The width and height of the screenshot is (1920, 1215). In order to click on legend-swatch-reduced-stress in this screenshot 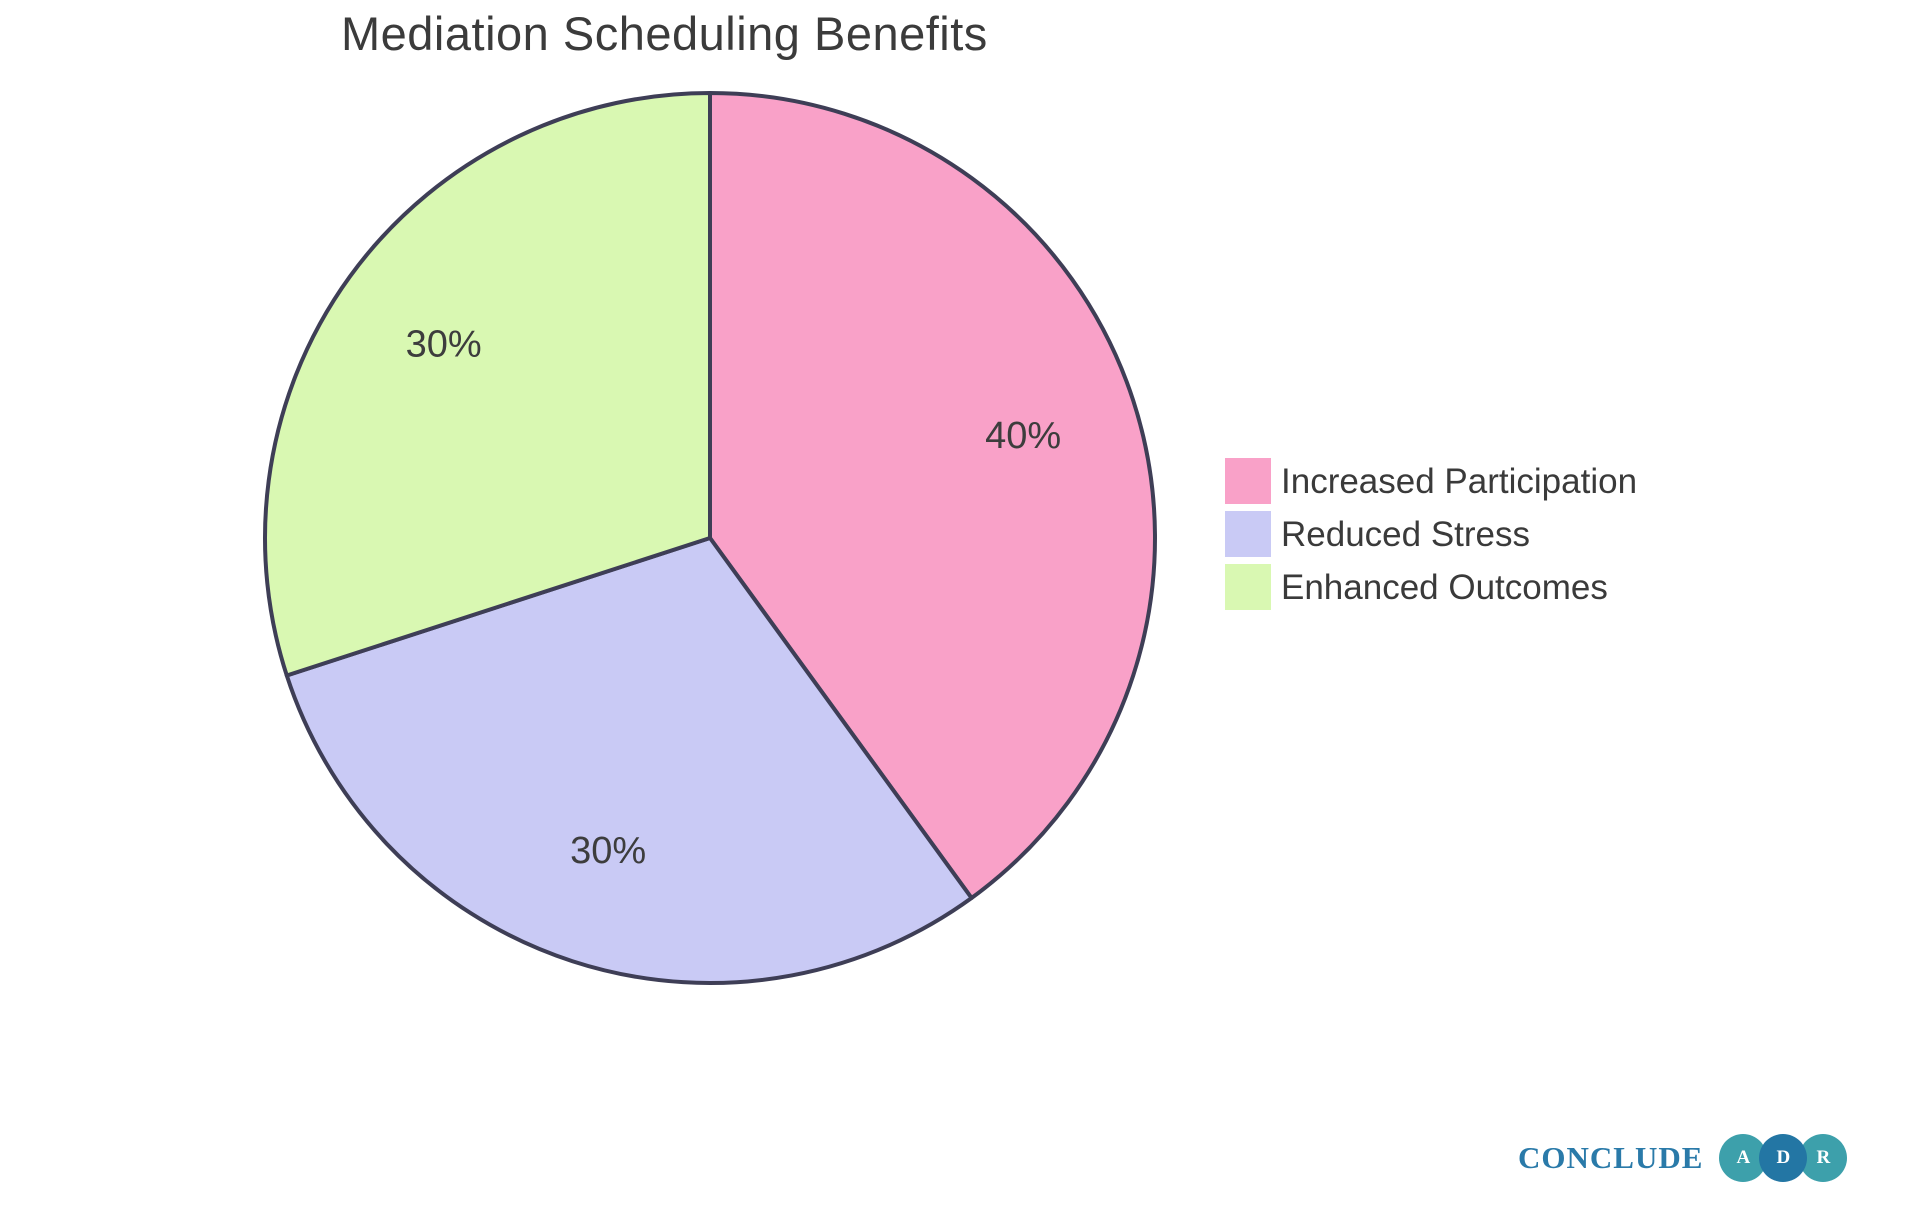, I will do `click(1248, 534)`.